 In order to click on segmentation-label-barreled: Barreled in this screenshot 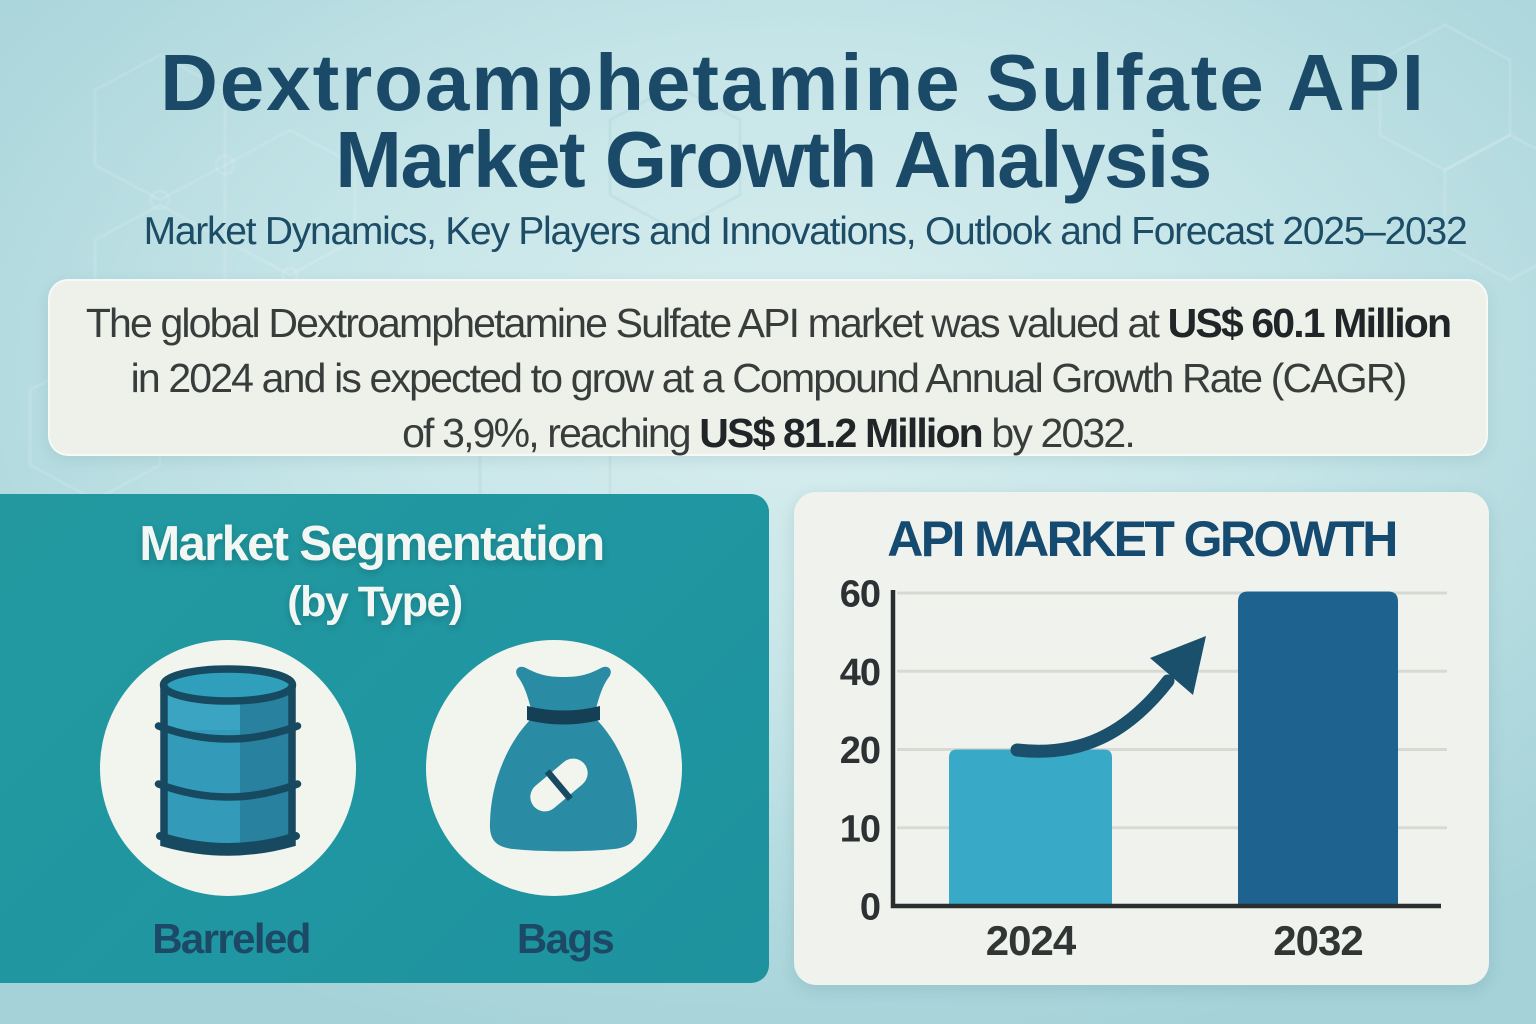, I will do `click(231, 938)`.